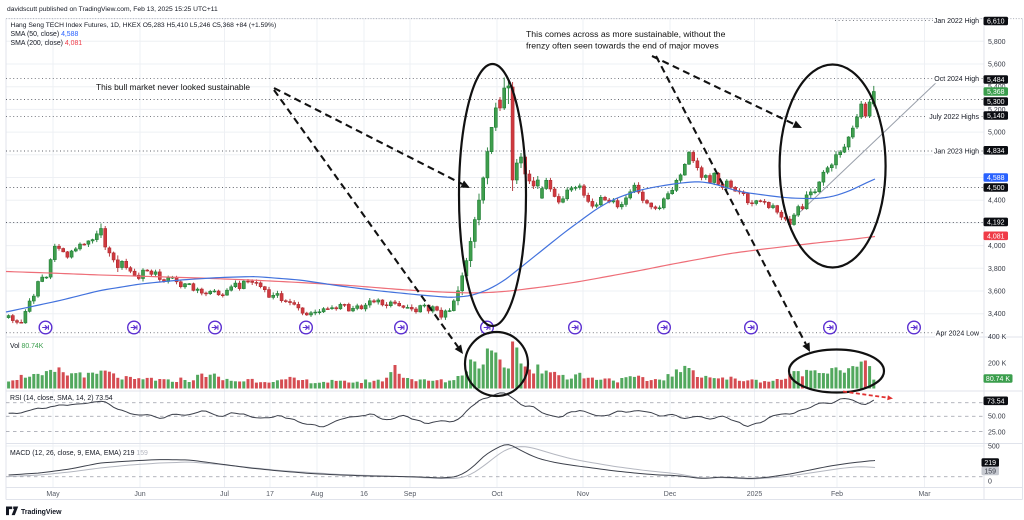 This screenshot has width=1024, height=520. I want to click on svg-text: 80.74 K, so click(998, 379).